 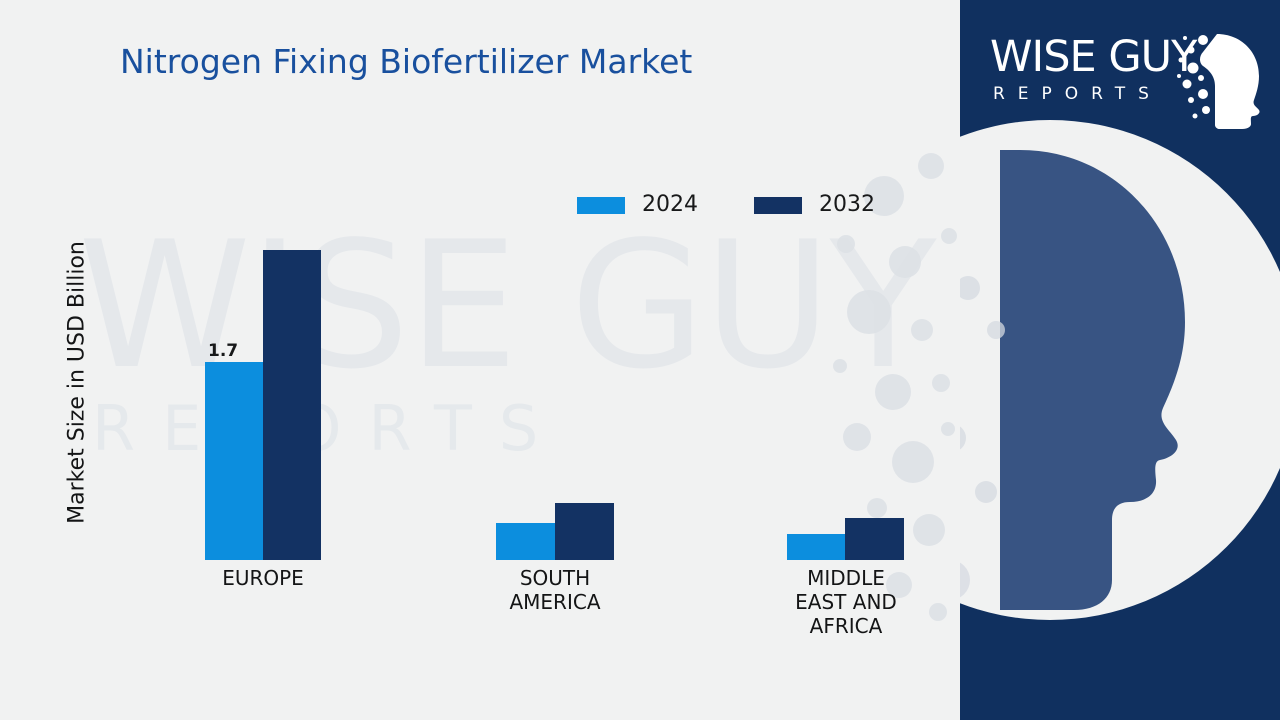 What do you see at coordinates (846, 602) in the screenshot?
I see `category-label-middle-east-africa: MIDDLE EAST AND AFRICA` at bounding box center [846, 602].